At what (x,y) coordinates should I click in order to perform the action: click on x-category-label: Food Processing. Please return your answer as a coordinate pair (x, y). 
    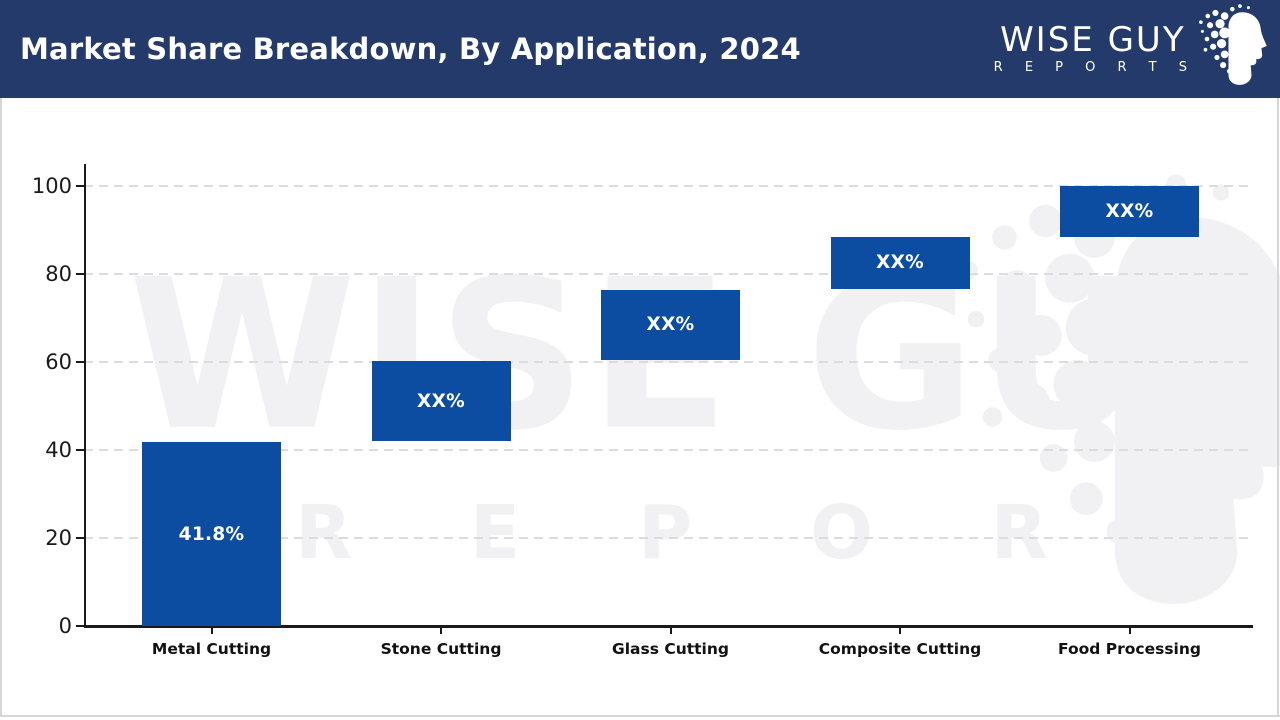
    Looking at the image, I should click on (1129, 649).